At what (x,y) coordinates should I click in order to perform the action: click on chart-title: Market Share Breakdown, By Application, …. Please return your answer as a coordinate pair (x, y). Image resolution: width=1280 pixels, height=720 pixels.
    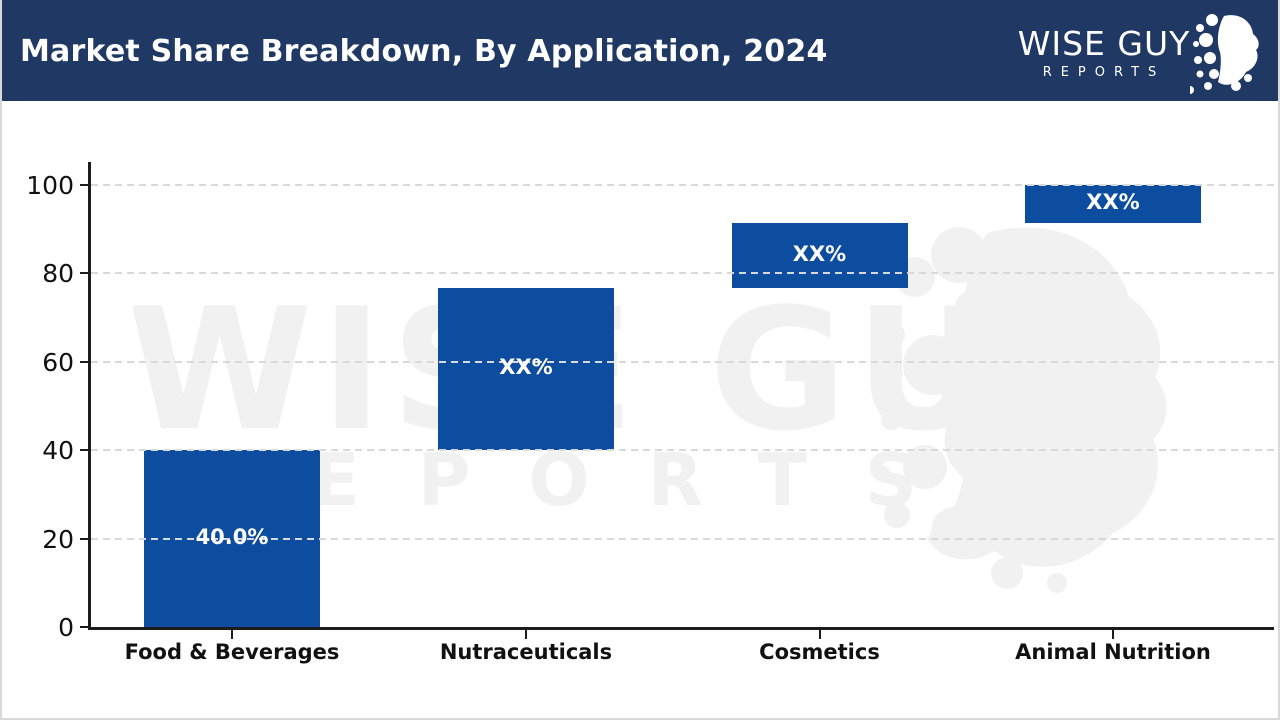
    Looking at the image, I should click on (424, 51).